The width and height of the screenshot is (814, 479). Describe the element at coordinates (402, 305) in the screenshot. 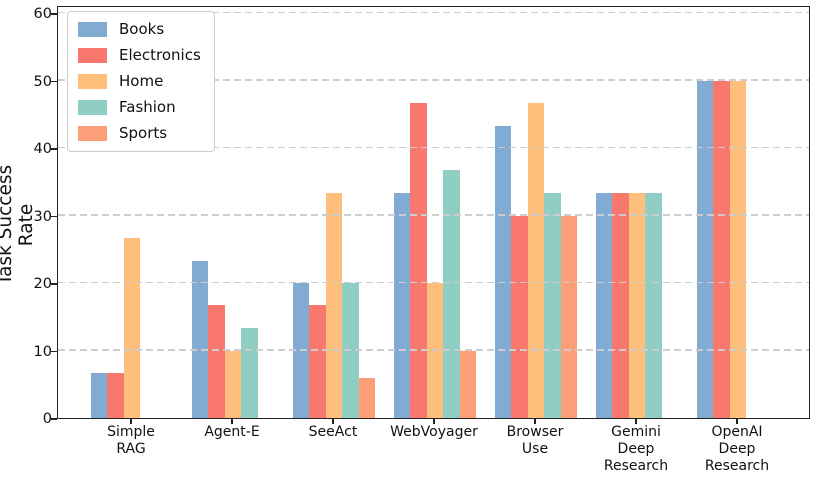

I see `bar-books-webvoyager` at that location.